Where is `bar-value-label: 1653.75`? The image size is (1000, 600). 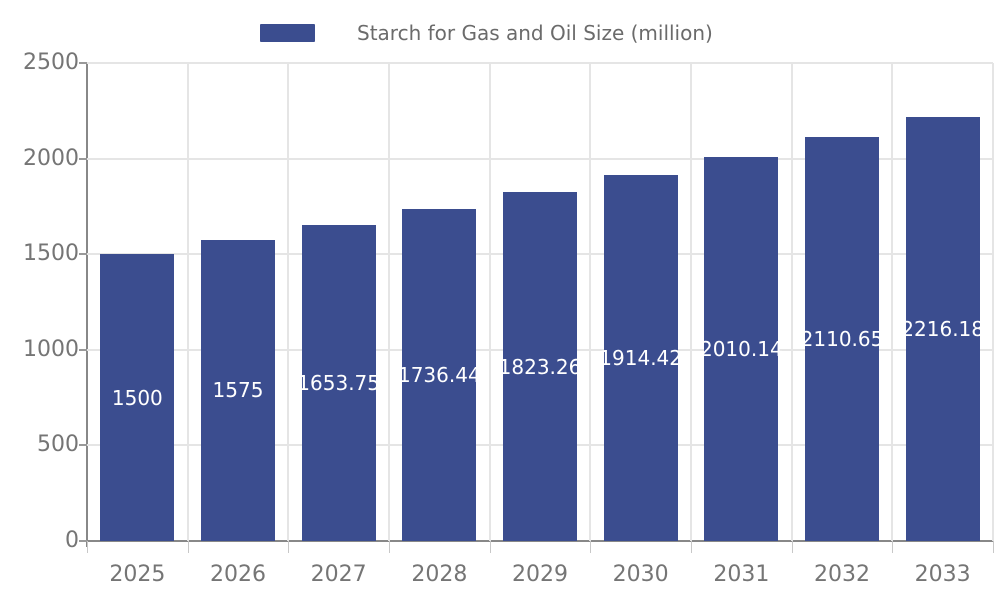
bar-value-label: 1653.75 is located at coordinates (339, 382).